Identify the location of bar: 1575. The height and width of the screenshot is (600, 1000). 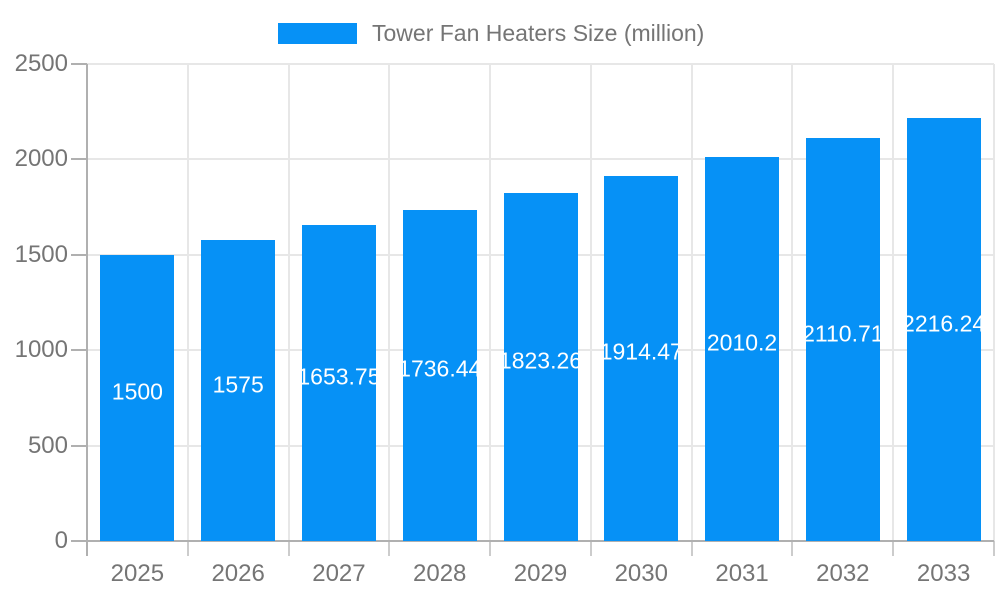
(238, 390).